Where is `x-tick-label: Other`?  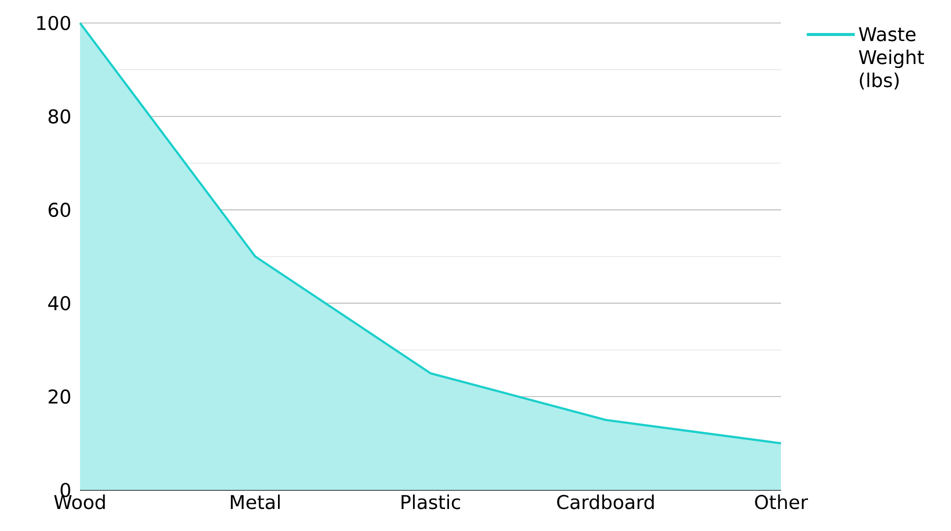
x-tick-label: Other is located at coordinates (781, 502).